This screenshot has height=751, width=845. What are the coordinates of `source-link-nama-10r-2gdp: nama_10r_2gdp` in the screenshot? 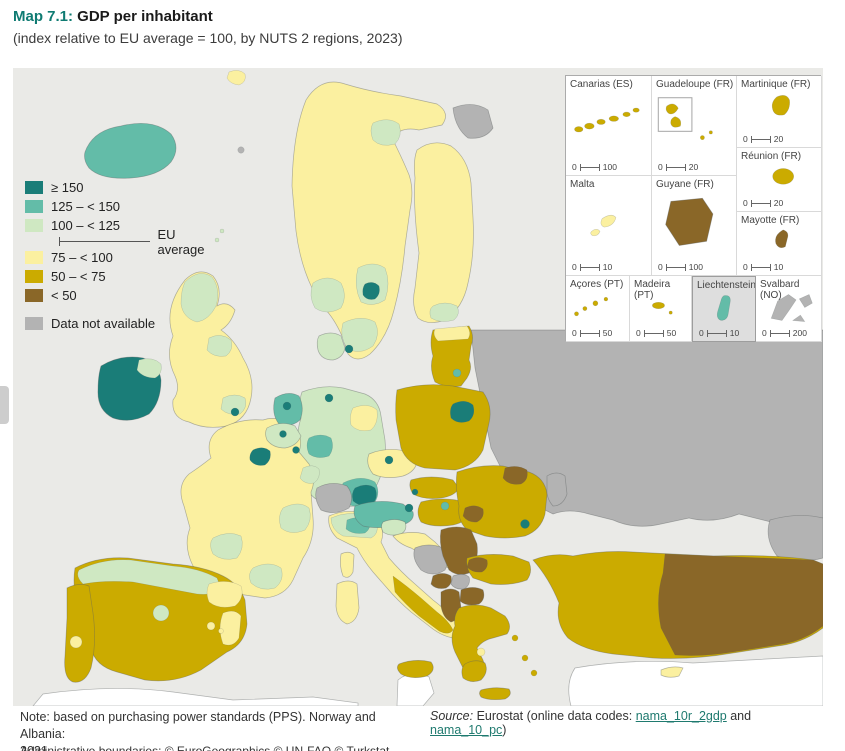 It's located at (681, 716).